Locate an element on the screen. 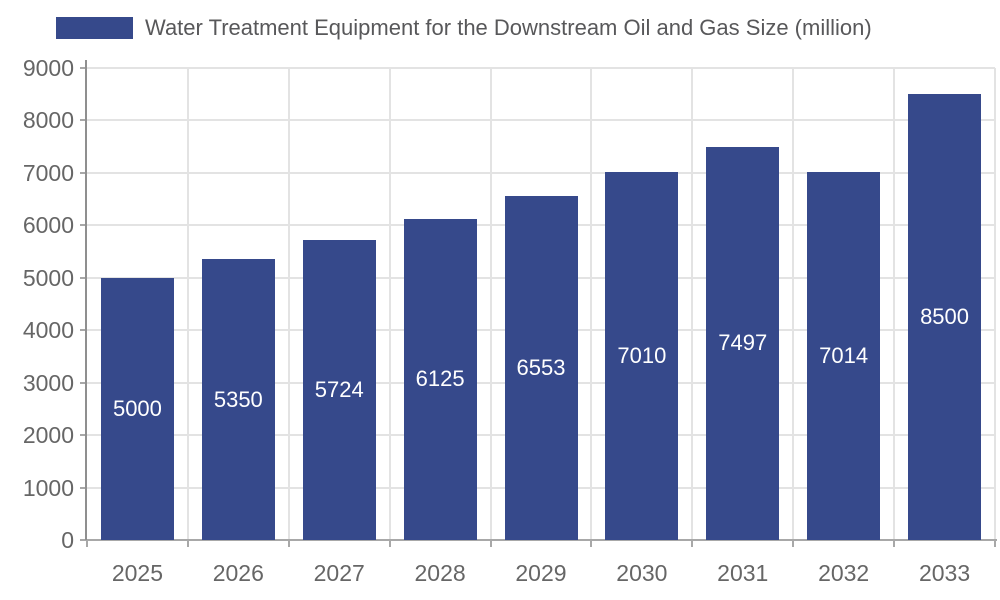 The height and width of the screenshot is (600, 1000). x-tick-label: 2027 is located at coordinates (339, 573).